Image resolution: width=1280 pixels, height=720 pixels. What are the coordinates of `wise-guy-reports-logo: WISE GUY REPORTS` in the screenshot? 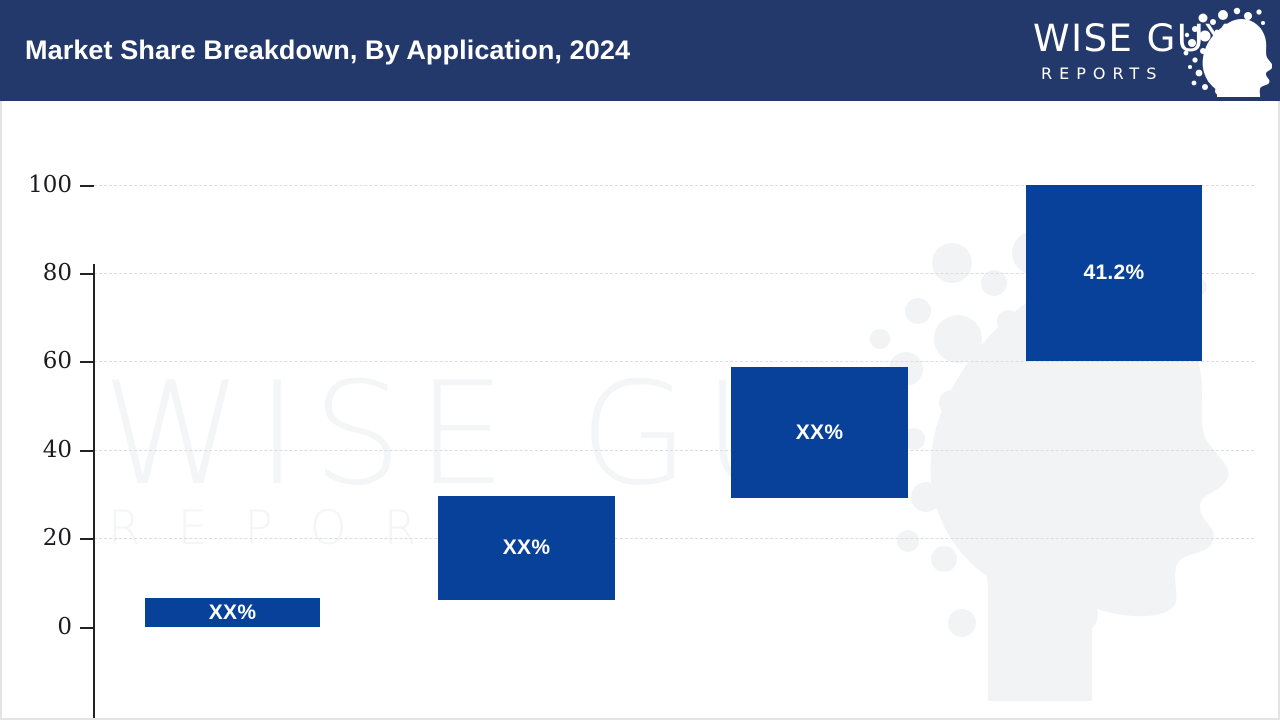 It's located at (1149, 51).